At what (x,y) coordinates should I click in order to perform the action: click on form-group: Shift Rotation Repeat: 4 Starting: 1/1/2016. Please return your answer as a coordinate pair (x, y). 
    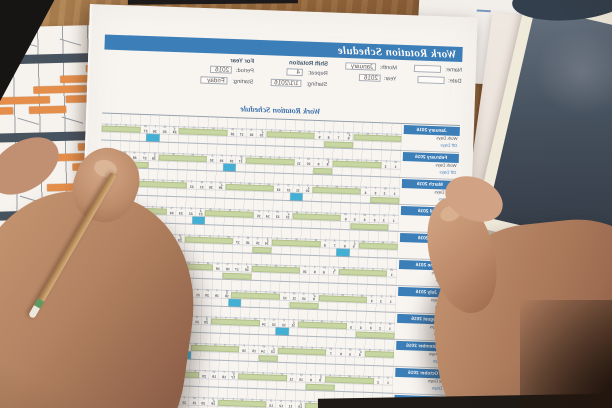
    Looking at the image, I should click on (298, 82).